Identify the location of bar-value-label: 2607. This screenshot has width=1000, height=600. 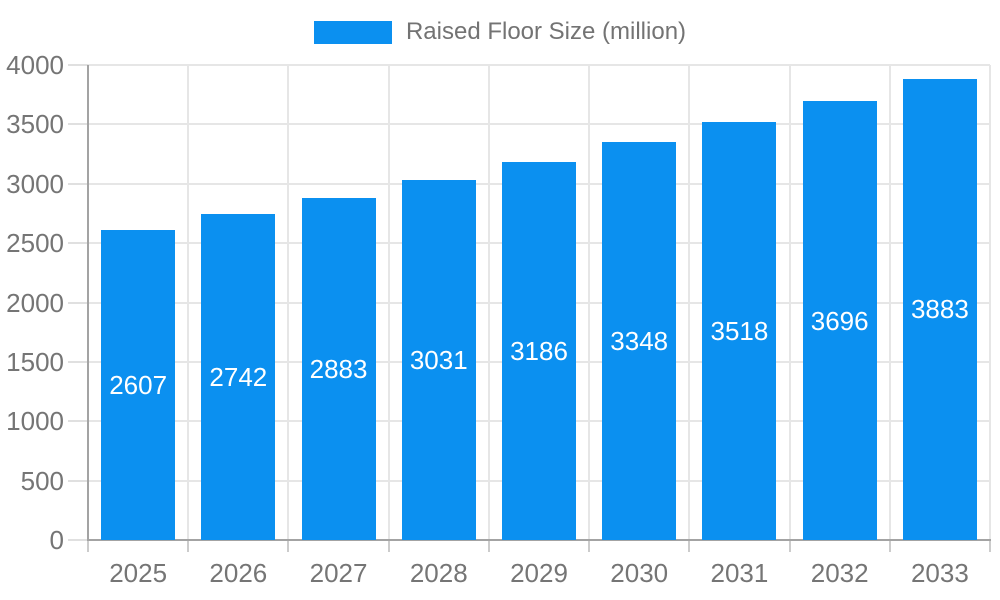
(138, 385).